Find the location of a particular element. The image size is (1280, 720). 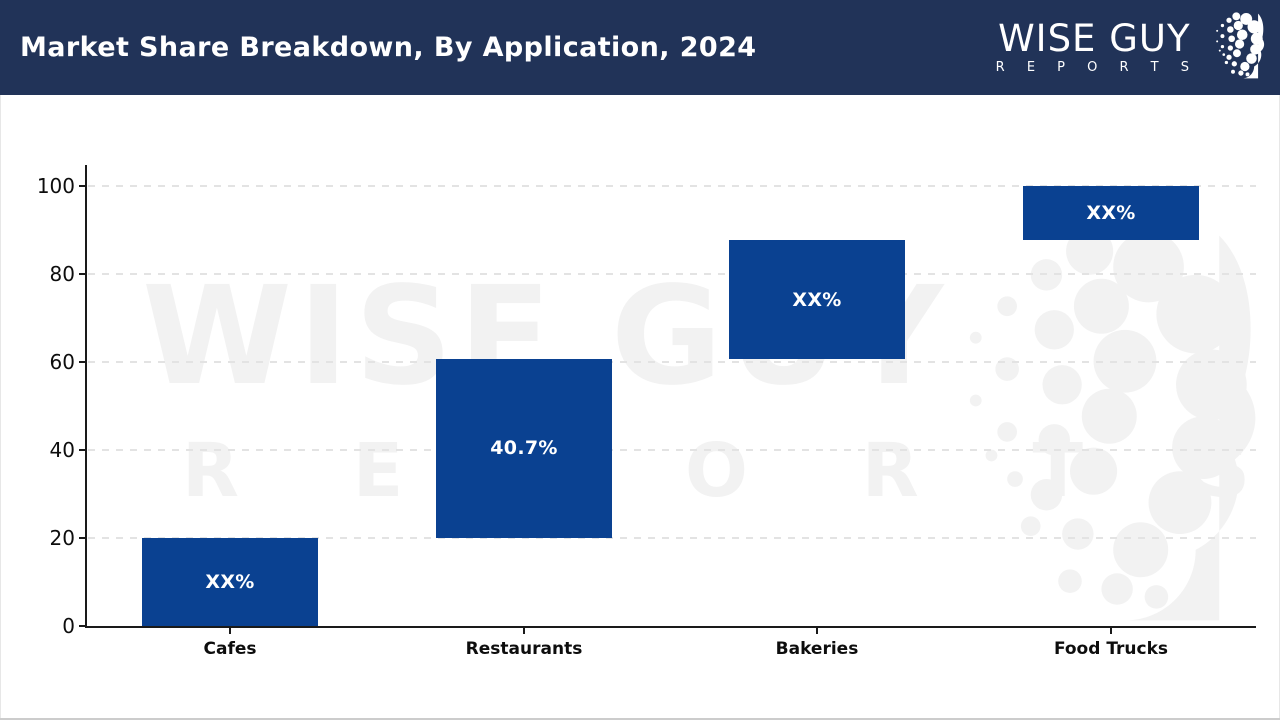

y-axis-tick-label: 0 is located at coordinates (68, 626).